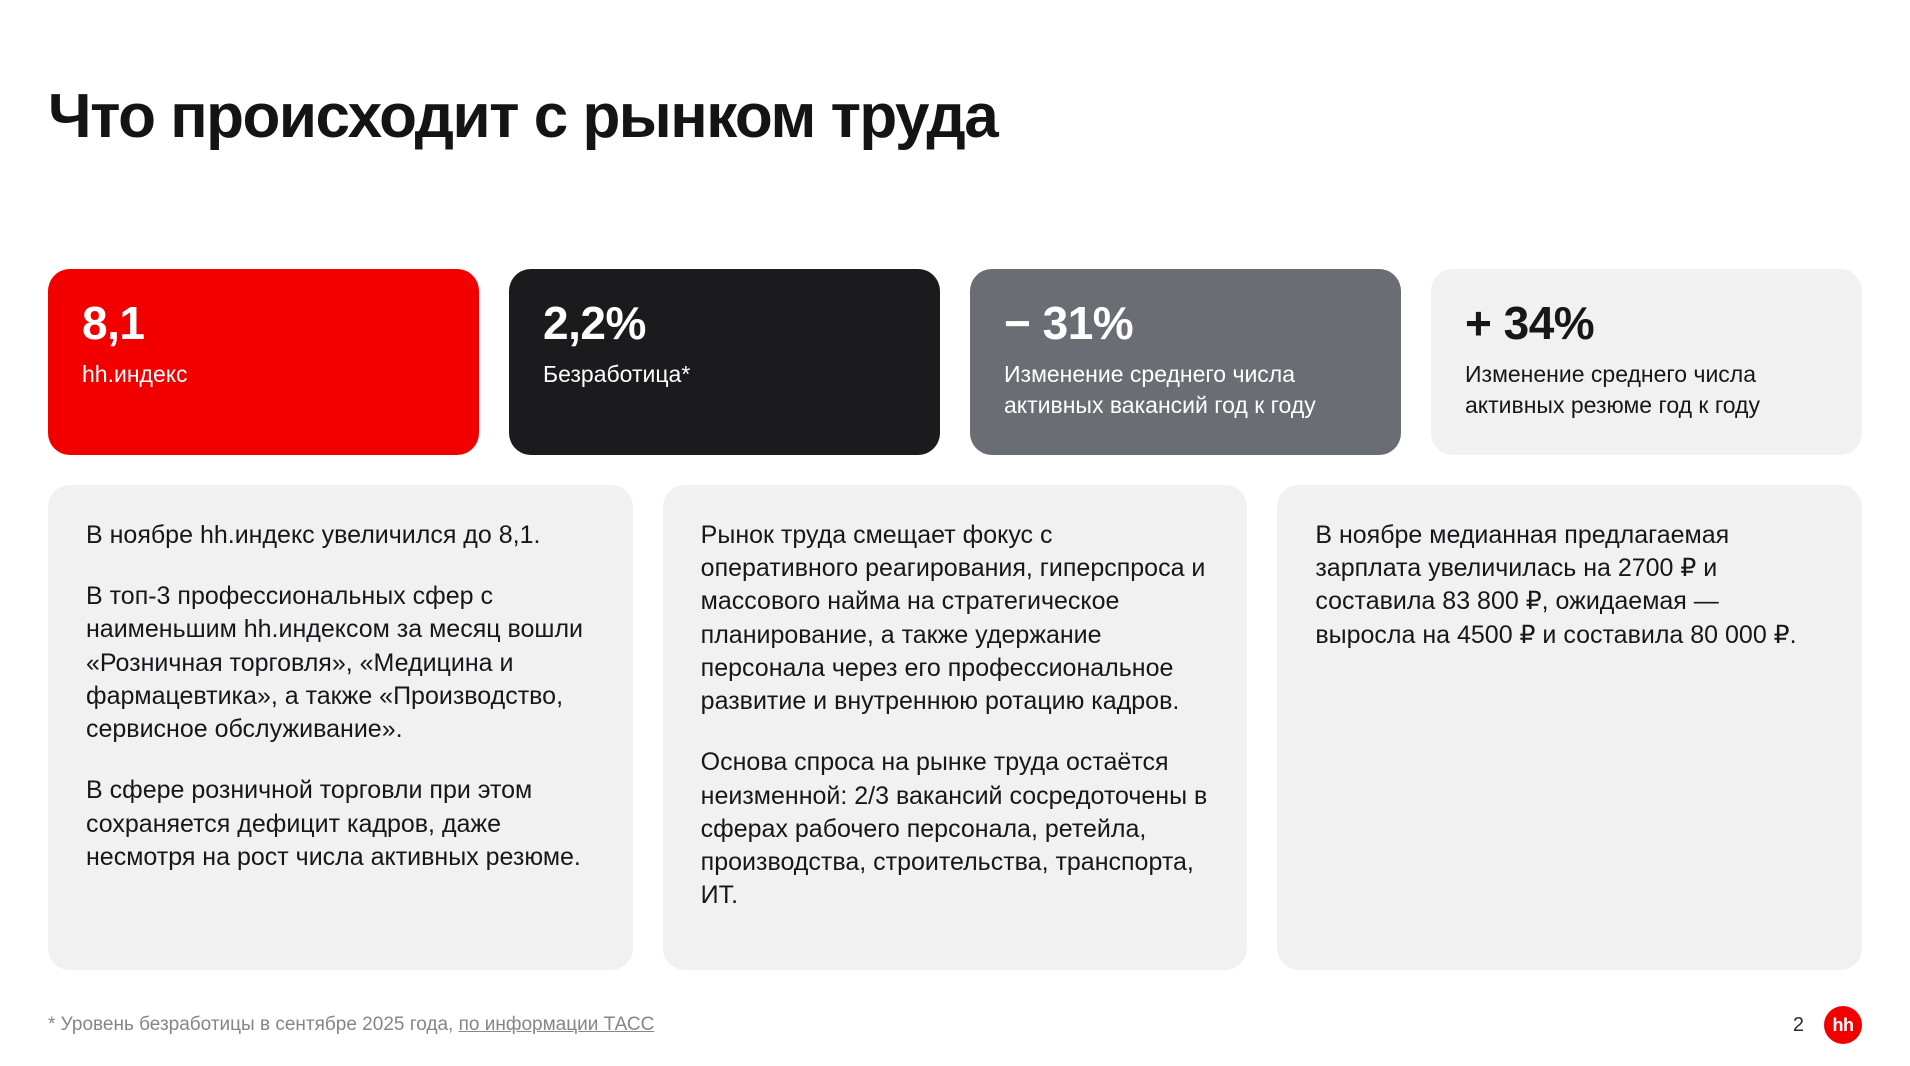 The image size is (1910, 1066). Describe the element at coordinates (1069, 322) in the screenshot. I see `stat-value: − 31%` at that location.